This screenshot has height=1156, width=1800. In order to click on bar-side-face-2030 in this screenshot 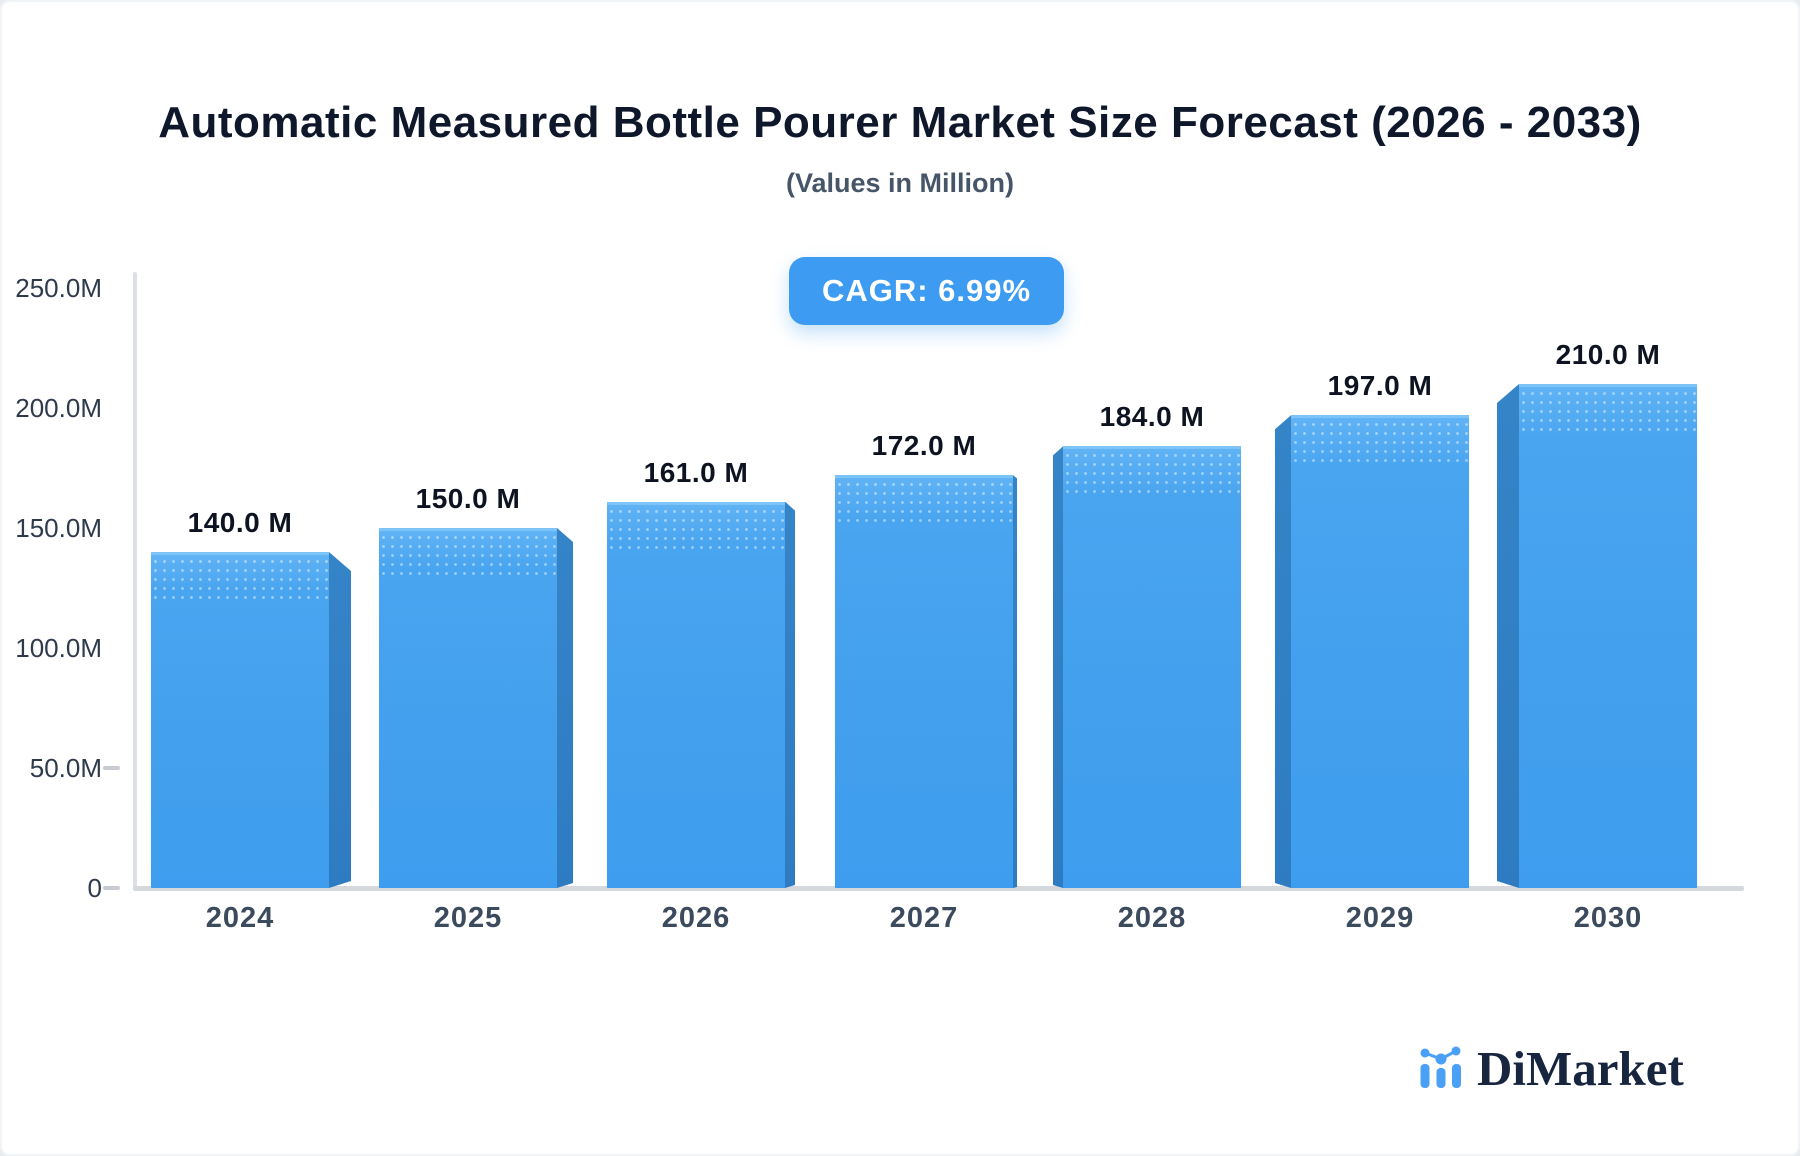, I will do `click(1508, 636)`.